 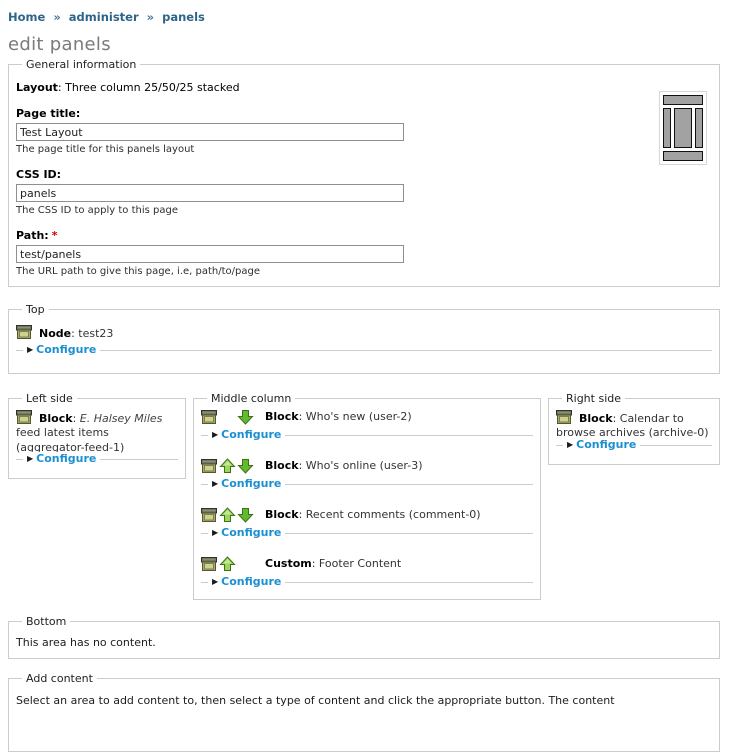 What do you see at coordinates (121, 418) in the screenshot?
I see `item-title-em: E. Halsey Miles` at bounding box center [121, 418].